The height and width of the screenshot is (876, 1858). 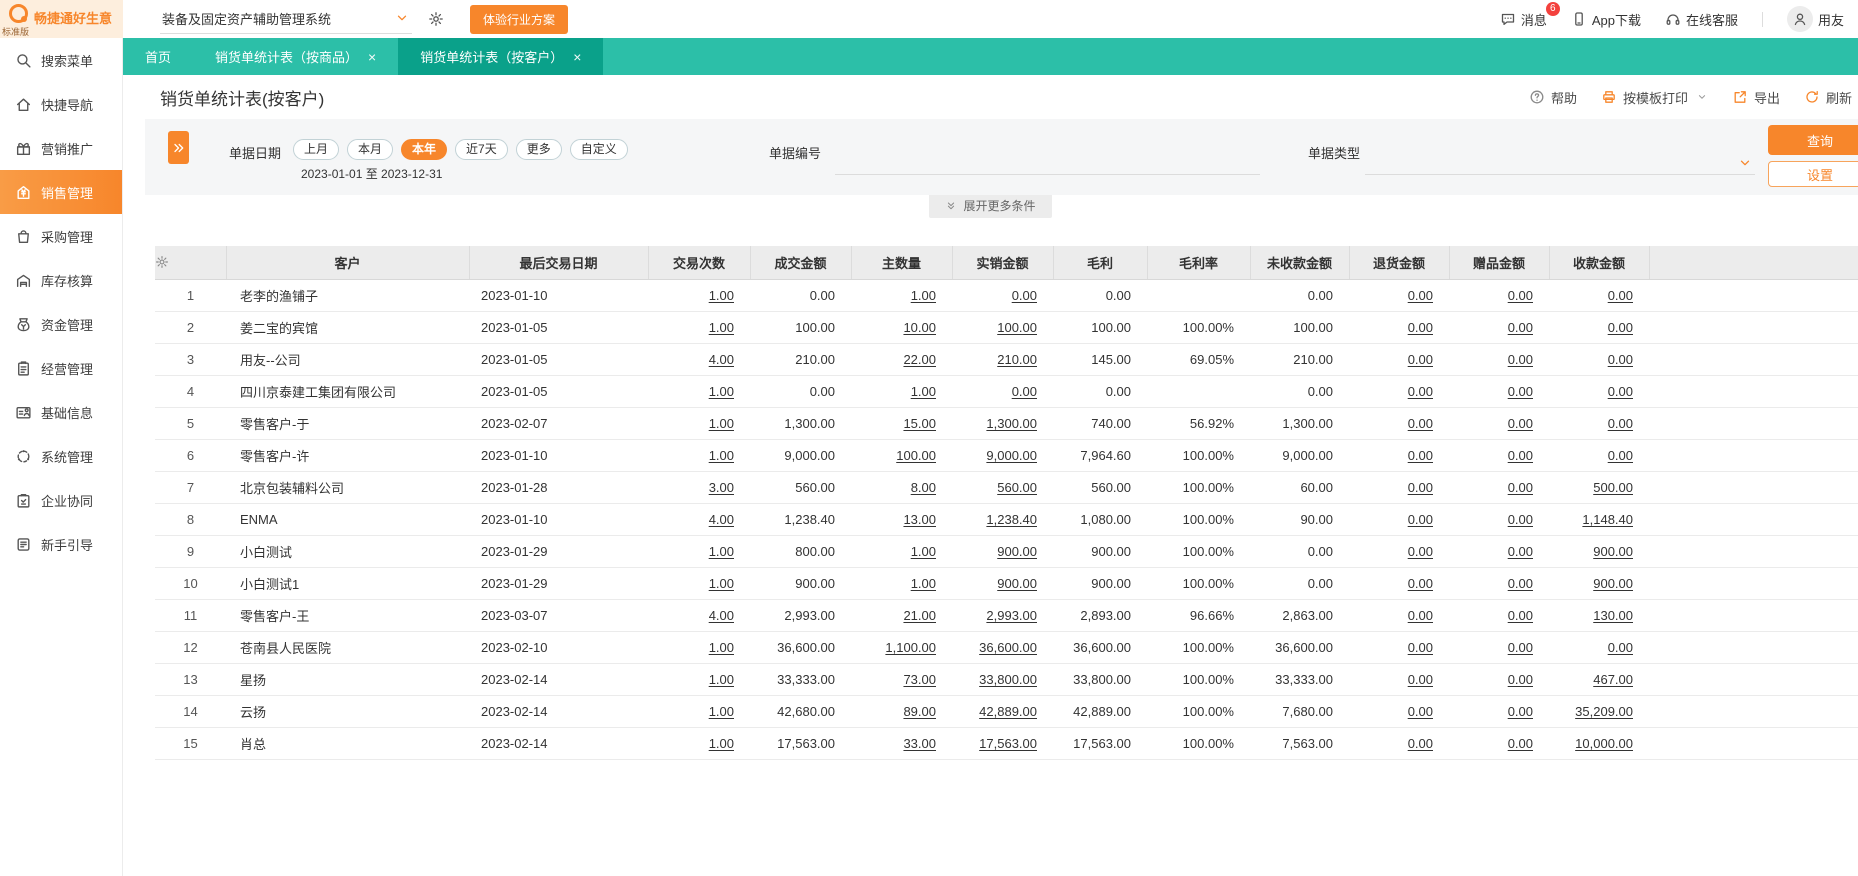 I want to click on print-by-template-button: 按模板打印, so click(x=1654, y=97).